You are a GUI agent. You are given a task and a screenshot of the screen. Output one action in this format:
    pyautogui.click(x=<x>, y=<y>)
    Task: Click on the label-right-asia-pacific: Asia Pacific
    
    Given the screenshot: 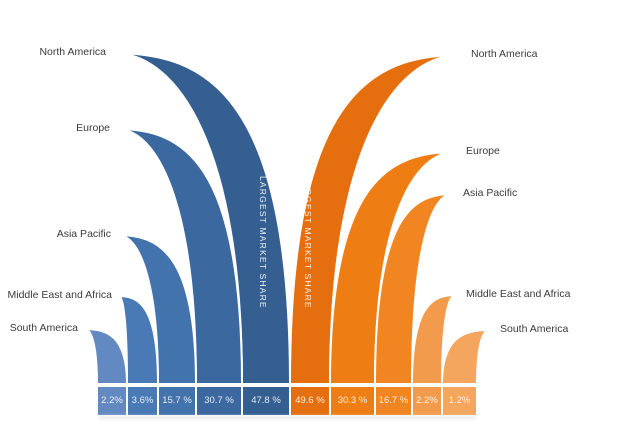 What is the action you would take?
    pyautogui.click(x=490, y=193)
    